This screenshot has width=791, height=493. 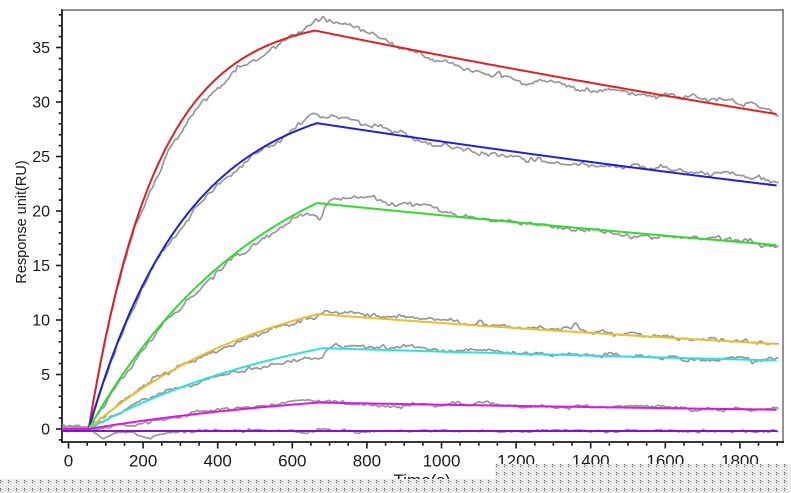 What do you see at coordinates (41, 157) in the screenshot?
I see `svg-text: 25` at bounding box center [41, 157].